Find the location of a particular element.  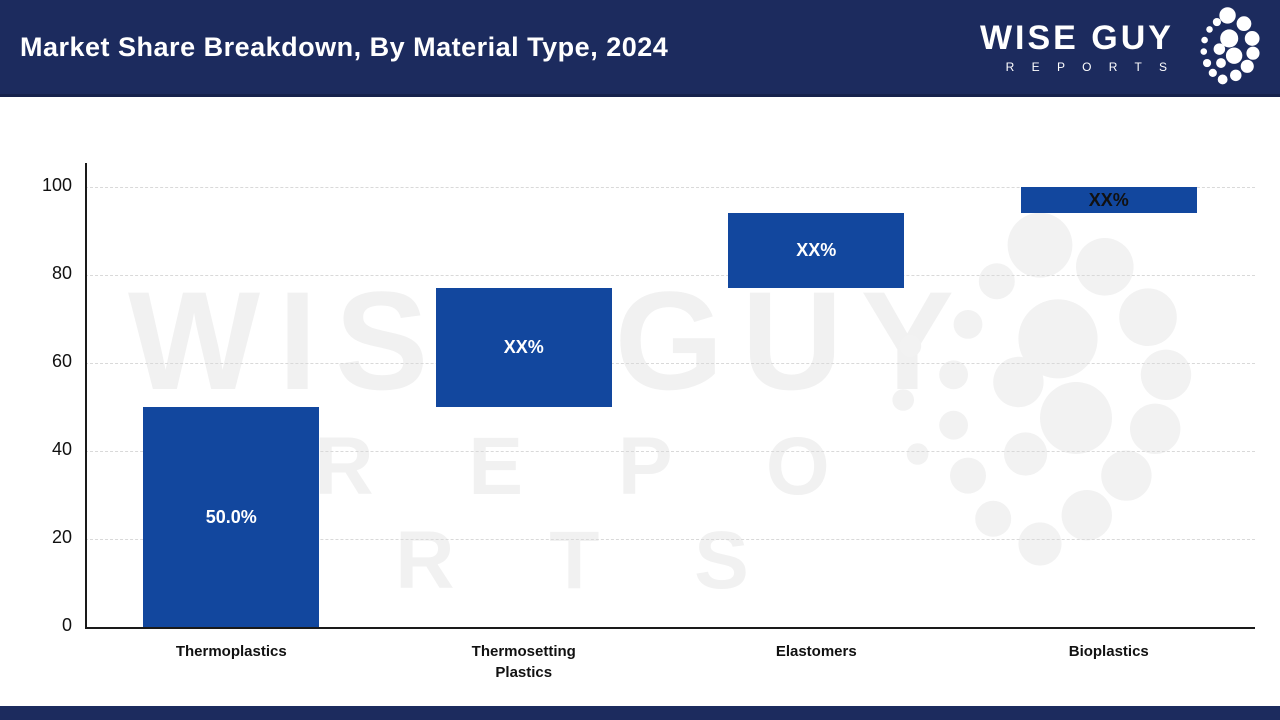

watermark-text-2: R E P O R T S is located at coordinates (590, 513).